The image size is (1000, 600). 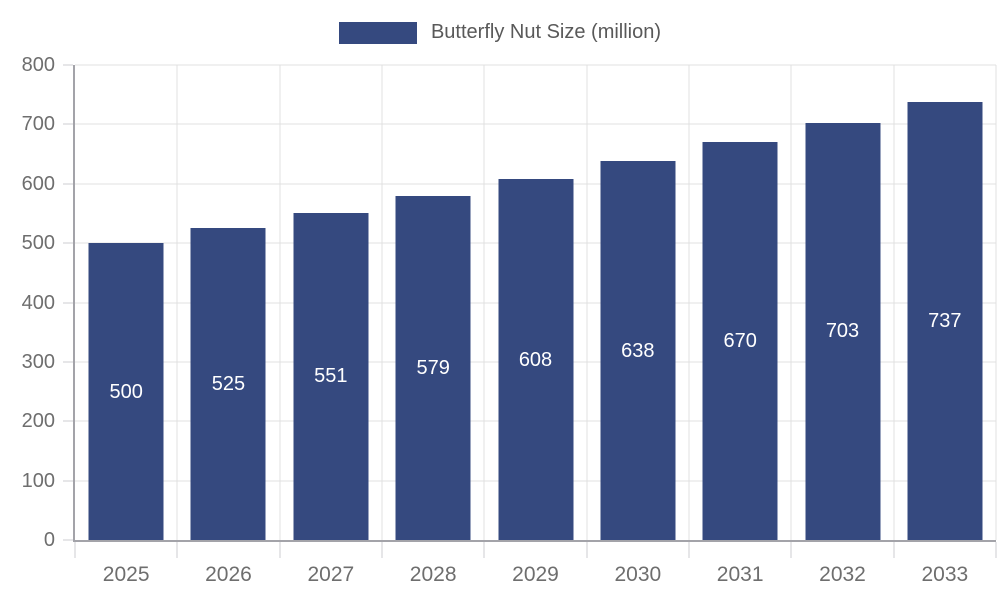 What do you see at coordinates (38, 183) in the screenshot?
I see `y-axis-tick-label: 600` at bounding box center [38, 183].